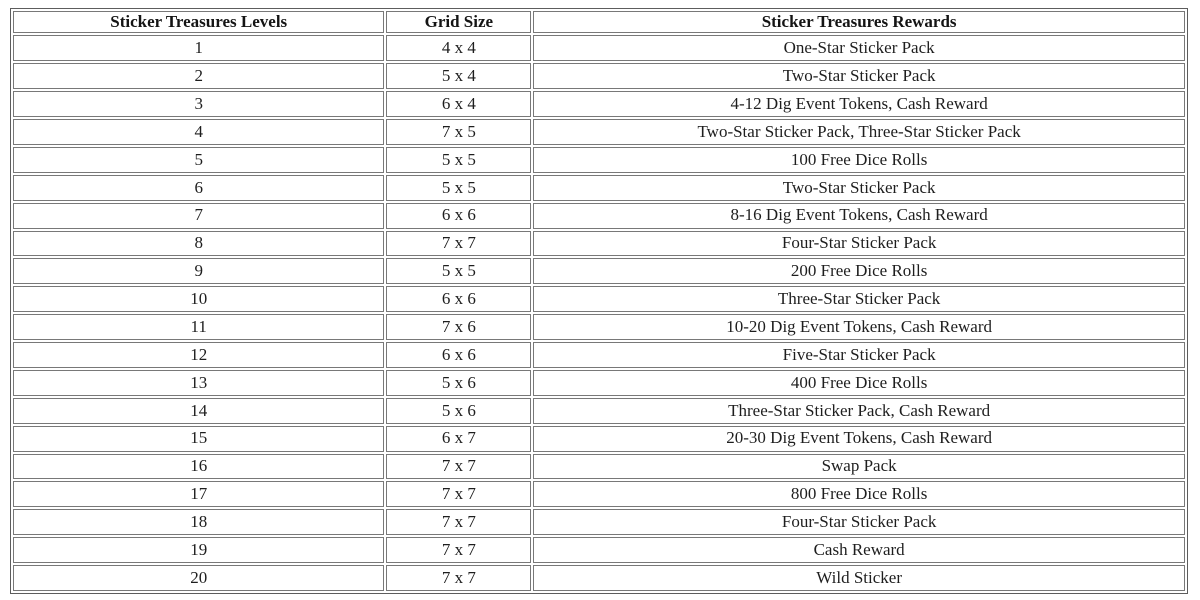 The image size is (1200, 600). What do you see at coordinates (199, 578) in the screenshot?
I see `level-cell: 20` at bounding box center [199, 578].